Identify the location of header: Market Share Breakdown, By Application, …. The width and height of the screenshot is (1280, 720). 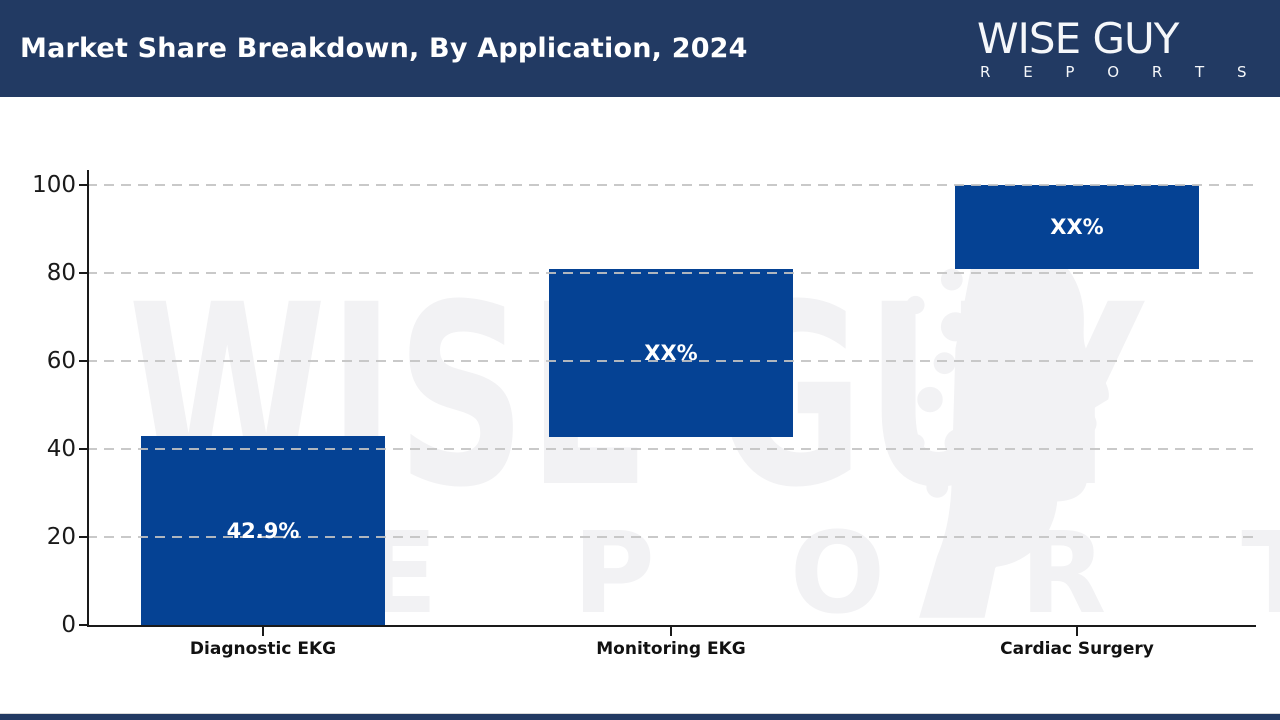
(640, 48).